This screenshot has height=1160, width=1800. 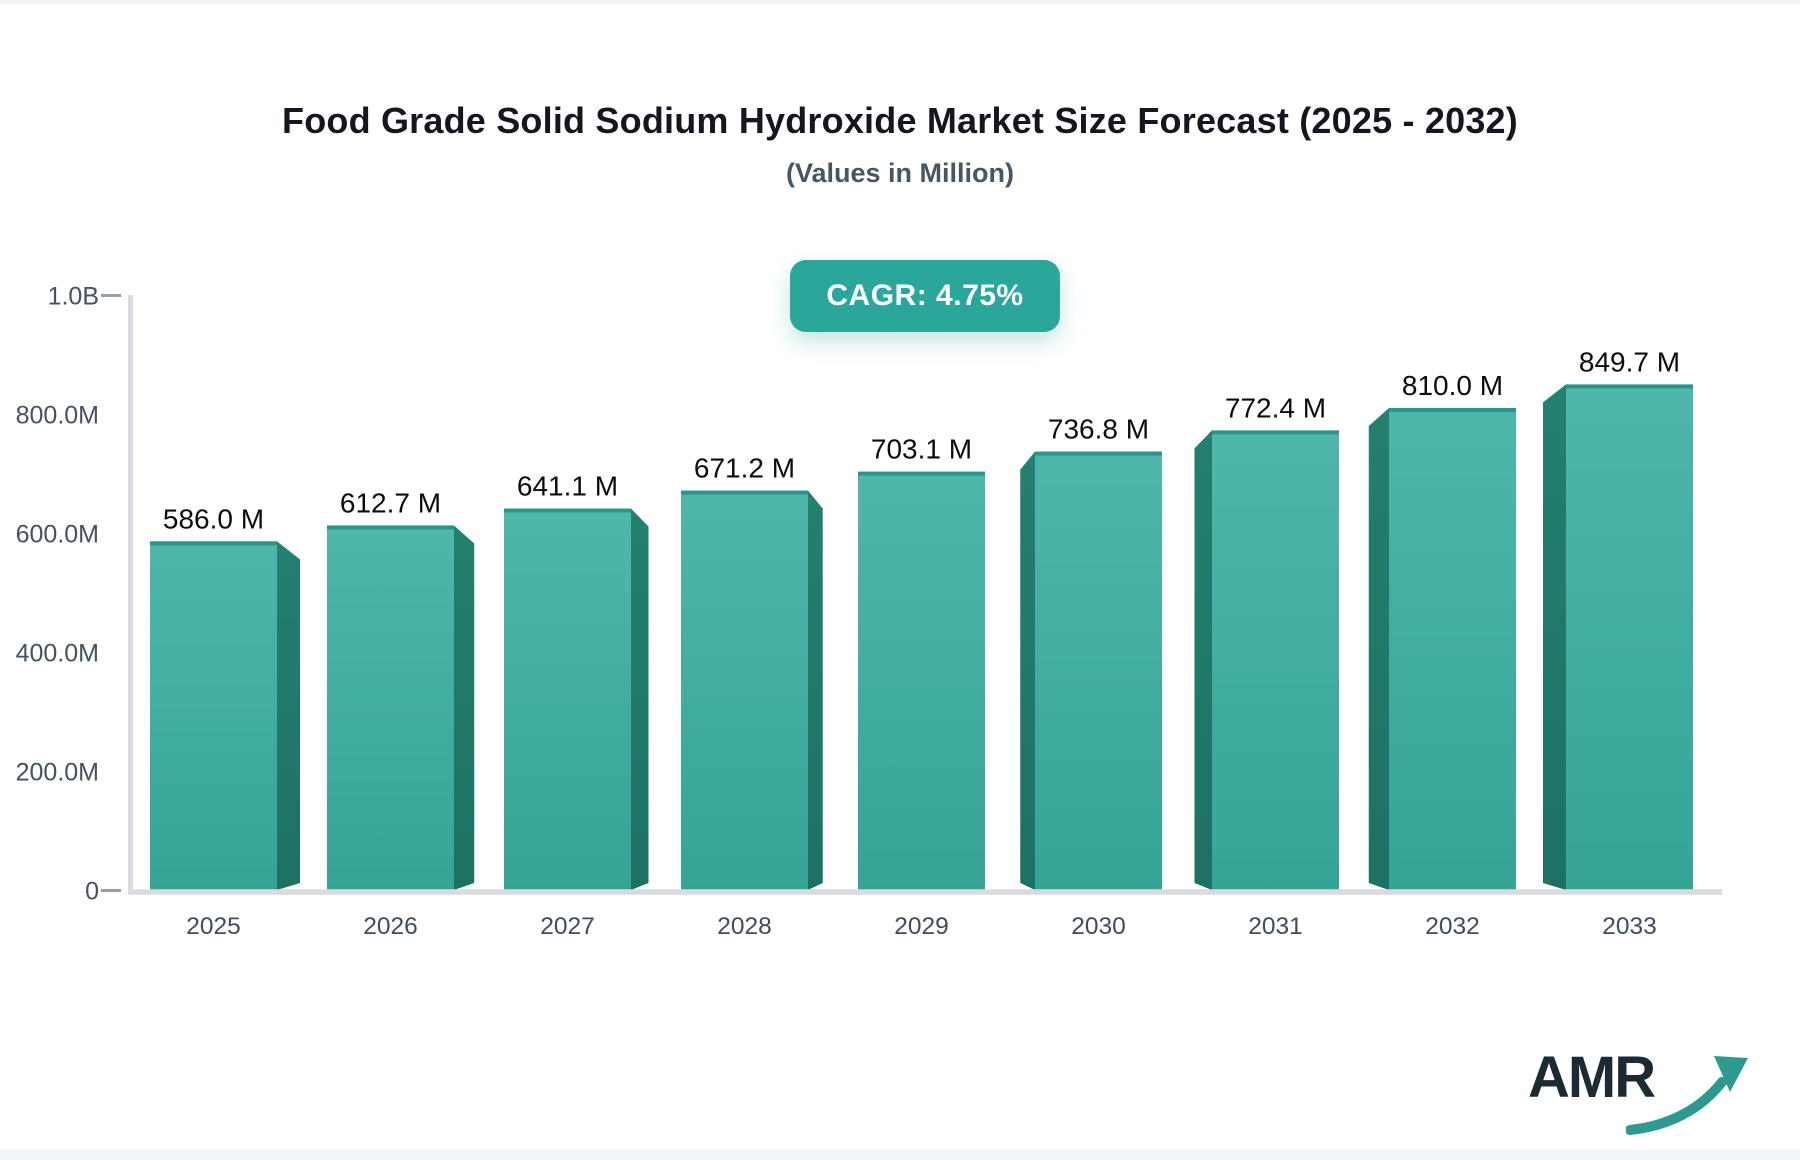 What do you see at coordinates (1098, 926) in the screenshot?
I see `x-axis-category-label: 2030` at bounding box center [1098, 926].